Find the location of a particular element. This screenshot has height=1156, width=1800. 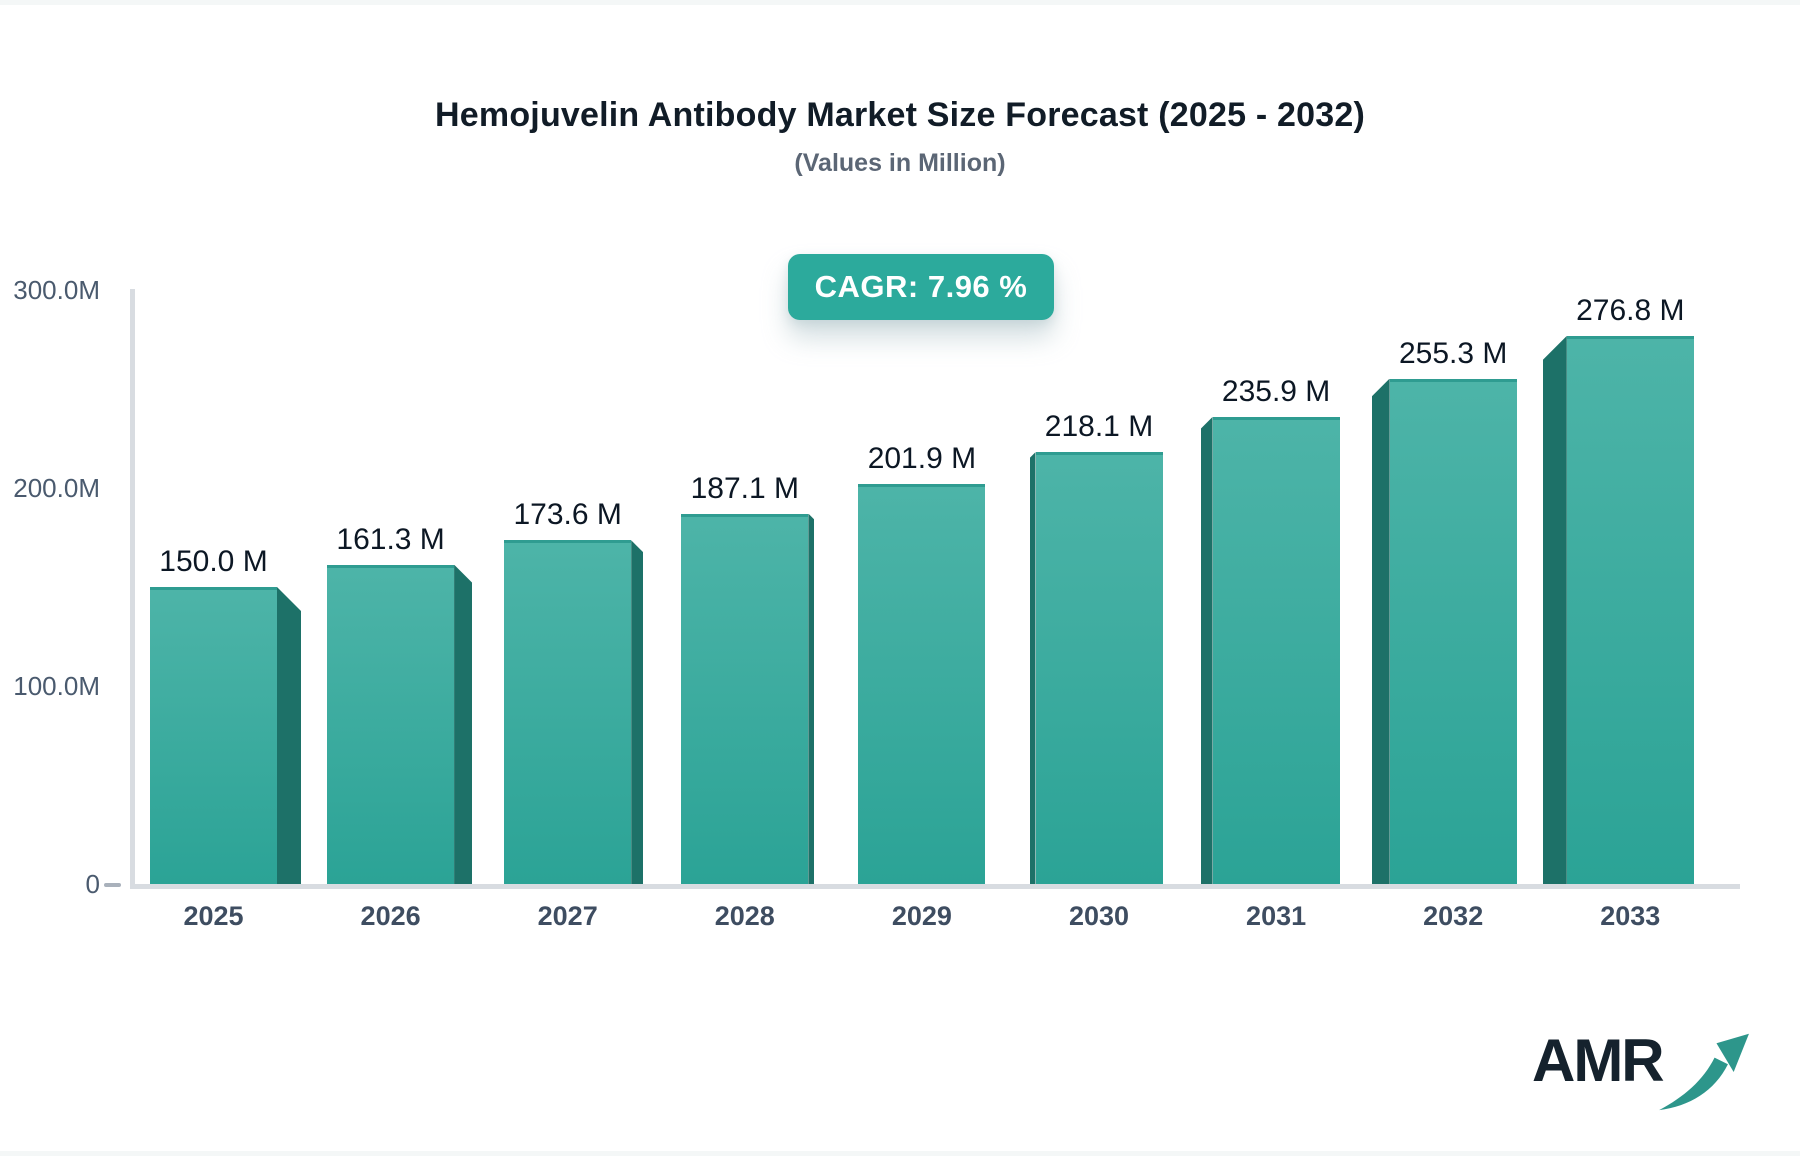

x-axis-label-2031: 2031 is located at coordinates (1276, 916).